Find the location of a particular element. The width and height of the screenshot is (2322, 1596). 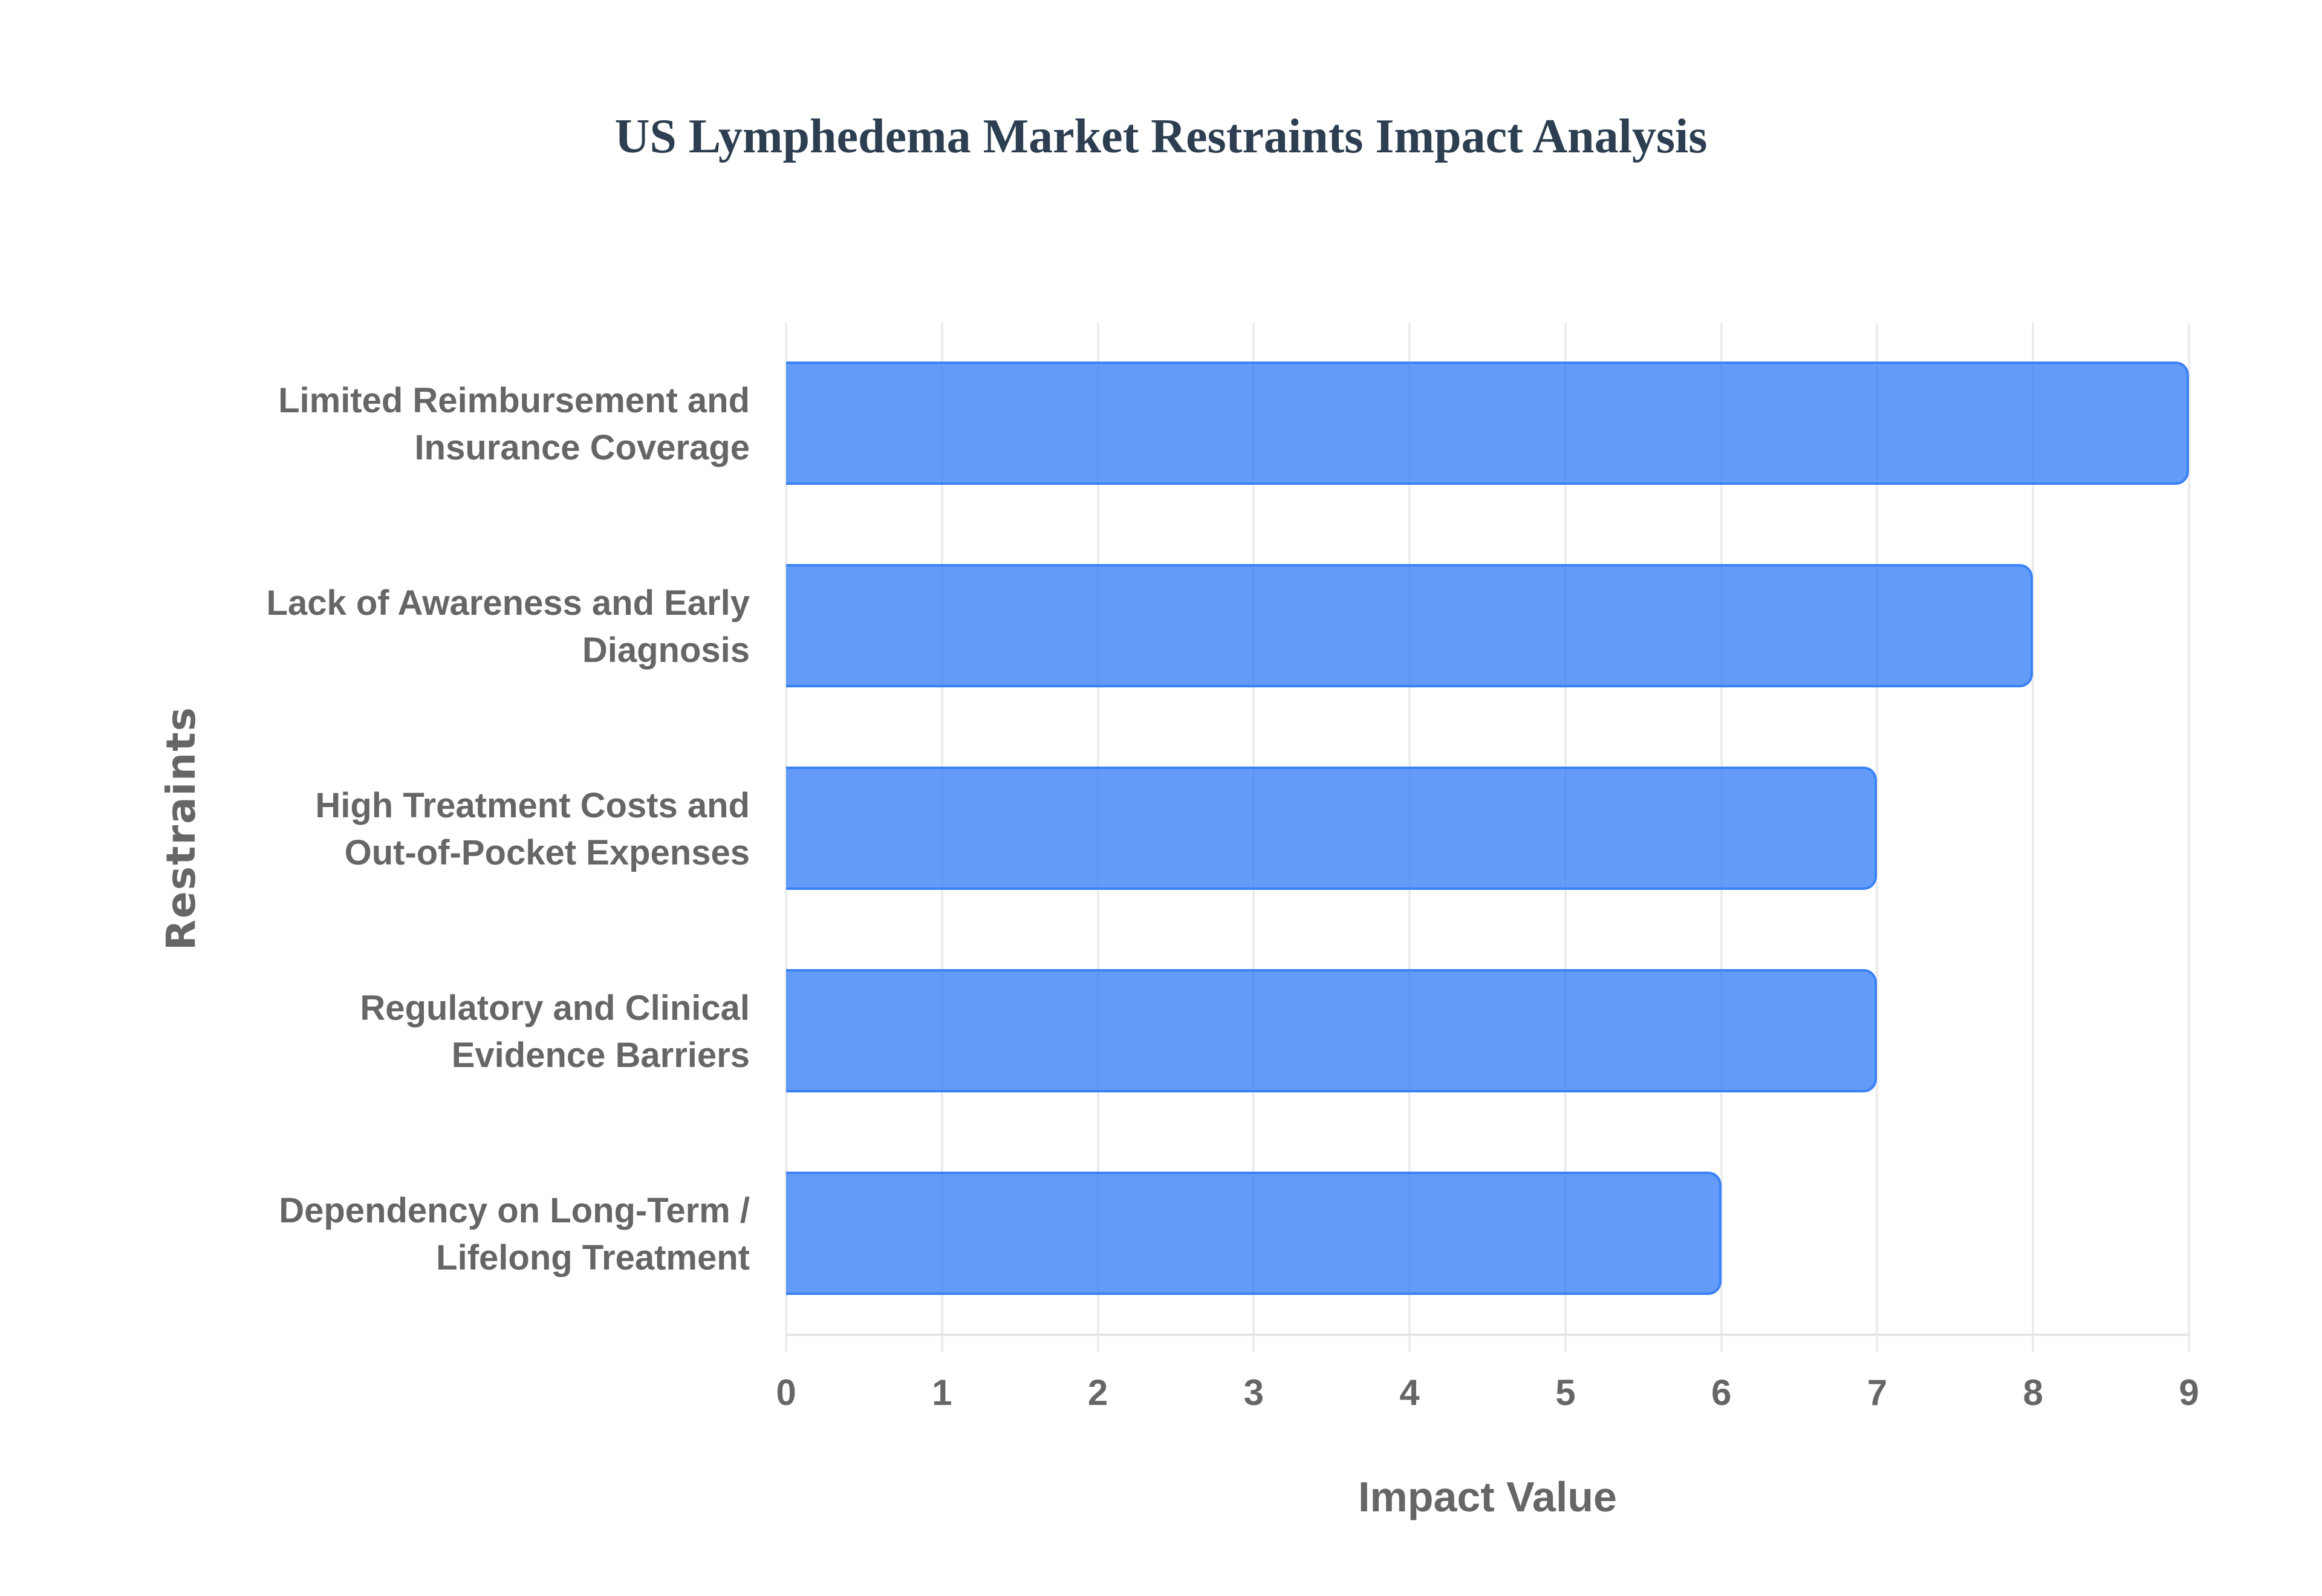

bar-regulatory-barriers is located at coordinates (1332, 1030).